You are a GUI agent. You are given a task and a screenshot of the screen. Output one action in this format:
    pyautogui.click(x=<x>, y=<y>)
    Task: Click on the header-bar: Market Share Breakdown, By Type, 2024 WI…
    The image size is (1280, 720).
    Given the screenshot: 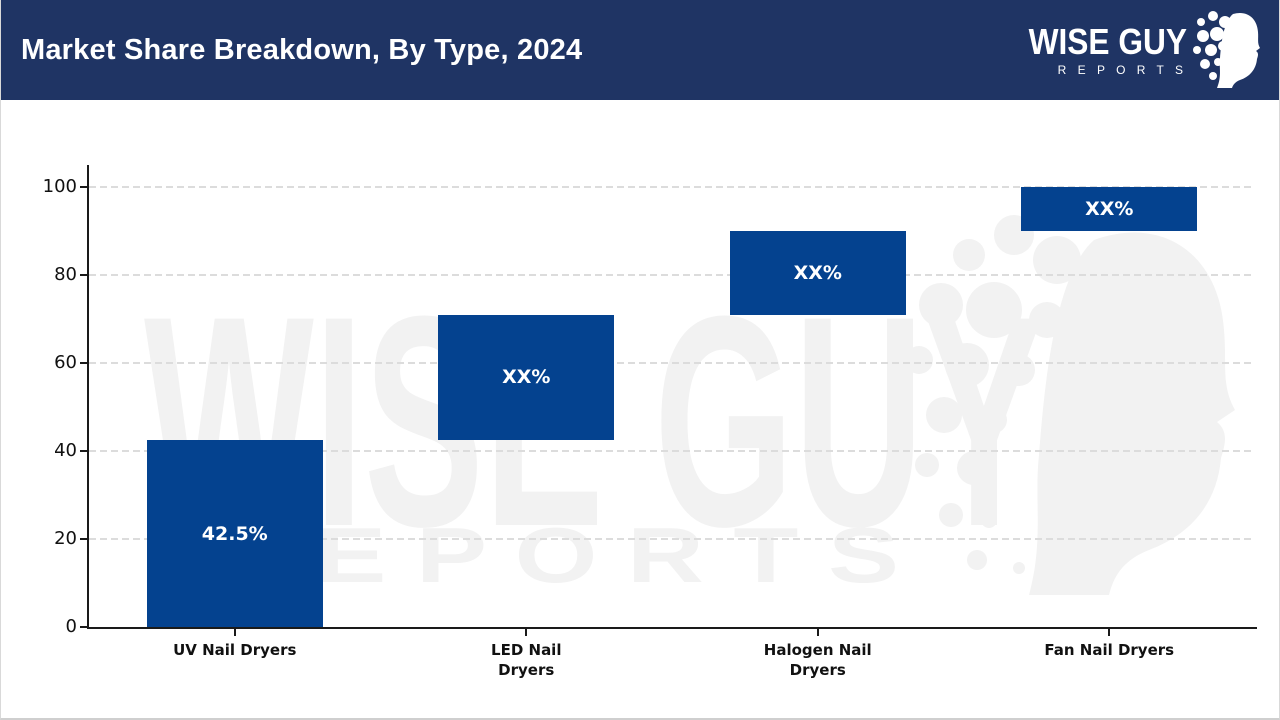 What is the action you would take?
    pyautogui.click(x=640, y=50)
    